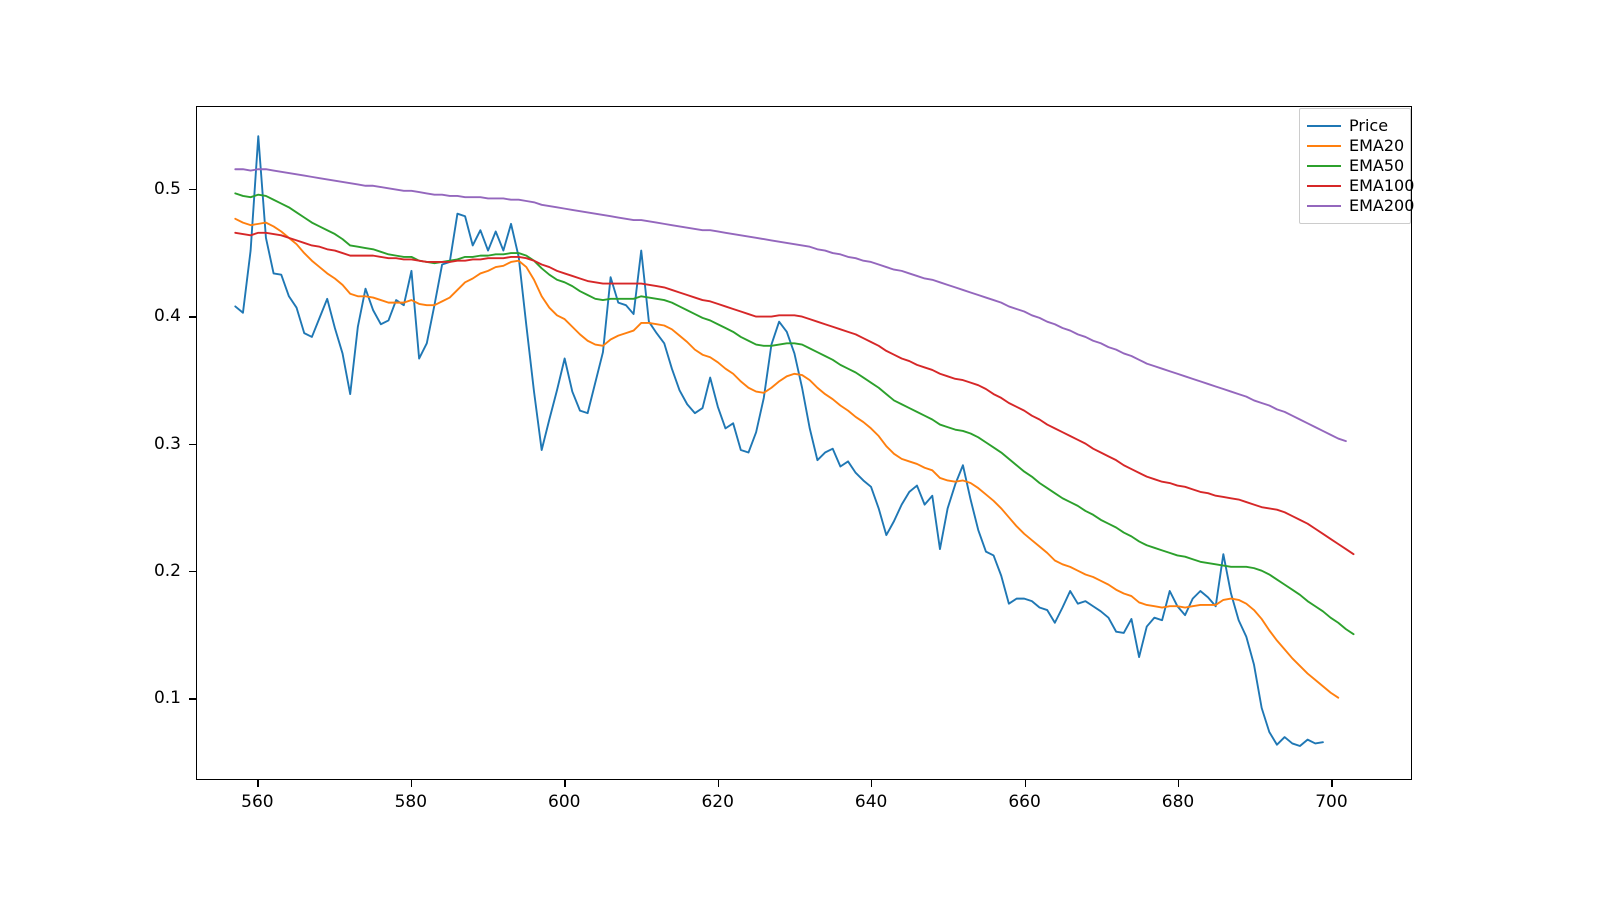 The image size is (1600, 900). What do you see at coordinates (1382, 185) in the screenshot?
I see `legend-label: EMA100` at bounding box center [1382, 185].